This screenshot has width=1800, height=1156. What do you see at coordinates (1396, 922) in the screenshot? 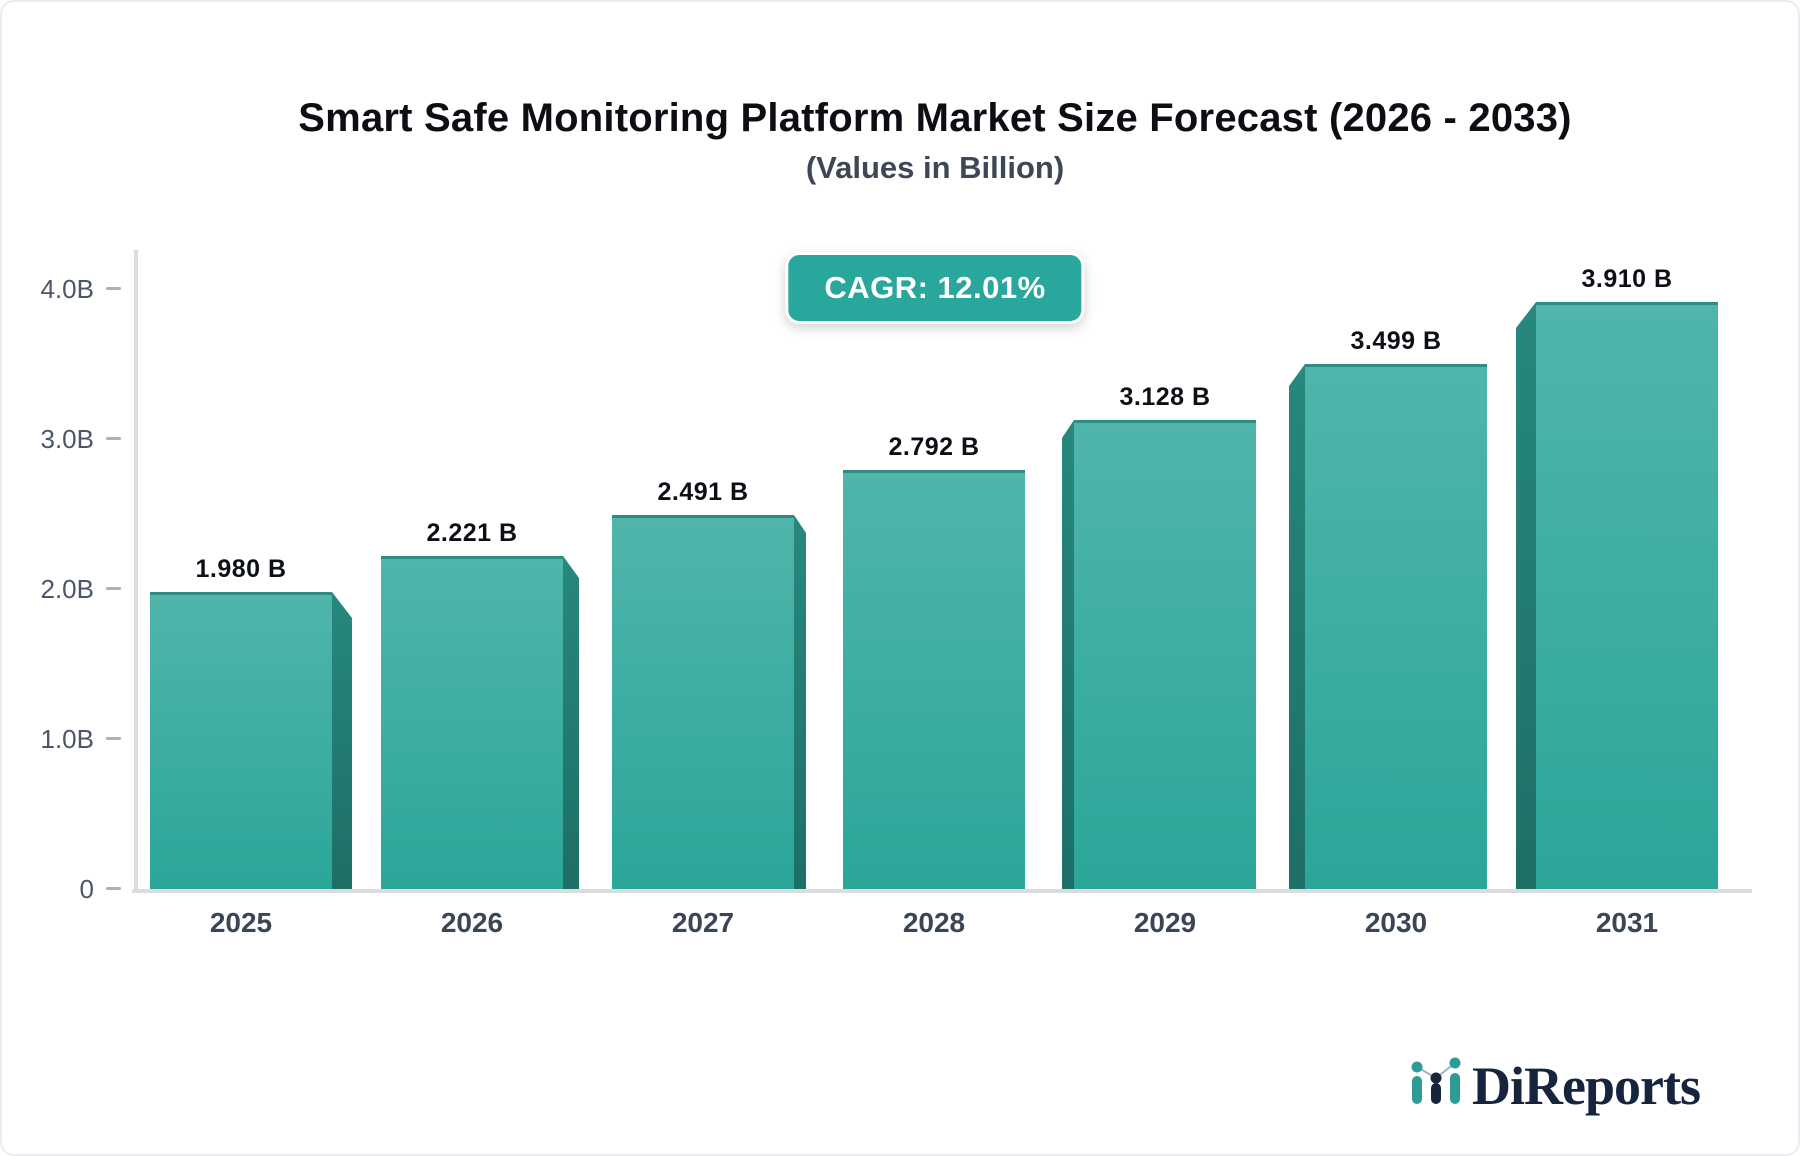
I see `x-axis-label-2030: 2030` at bounding box center [1396, 922].